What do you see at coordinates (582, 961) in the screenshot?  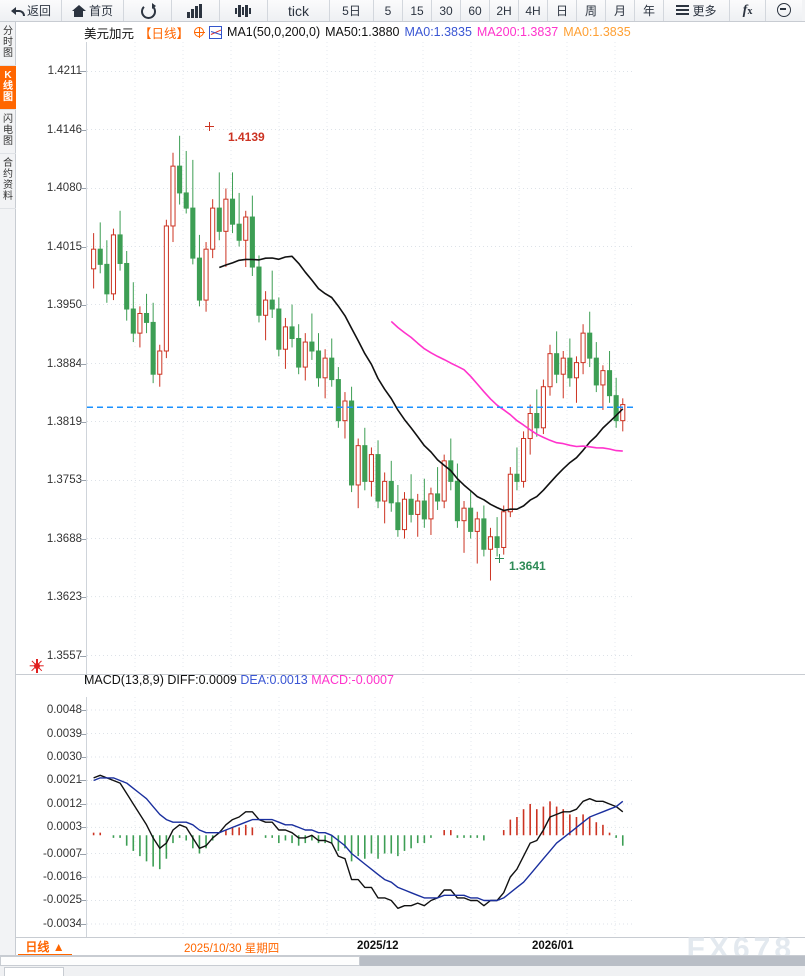 I see `scrollbar-track` at bounding box center [582, 961].